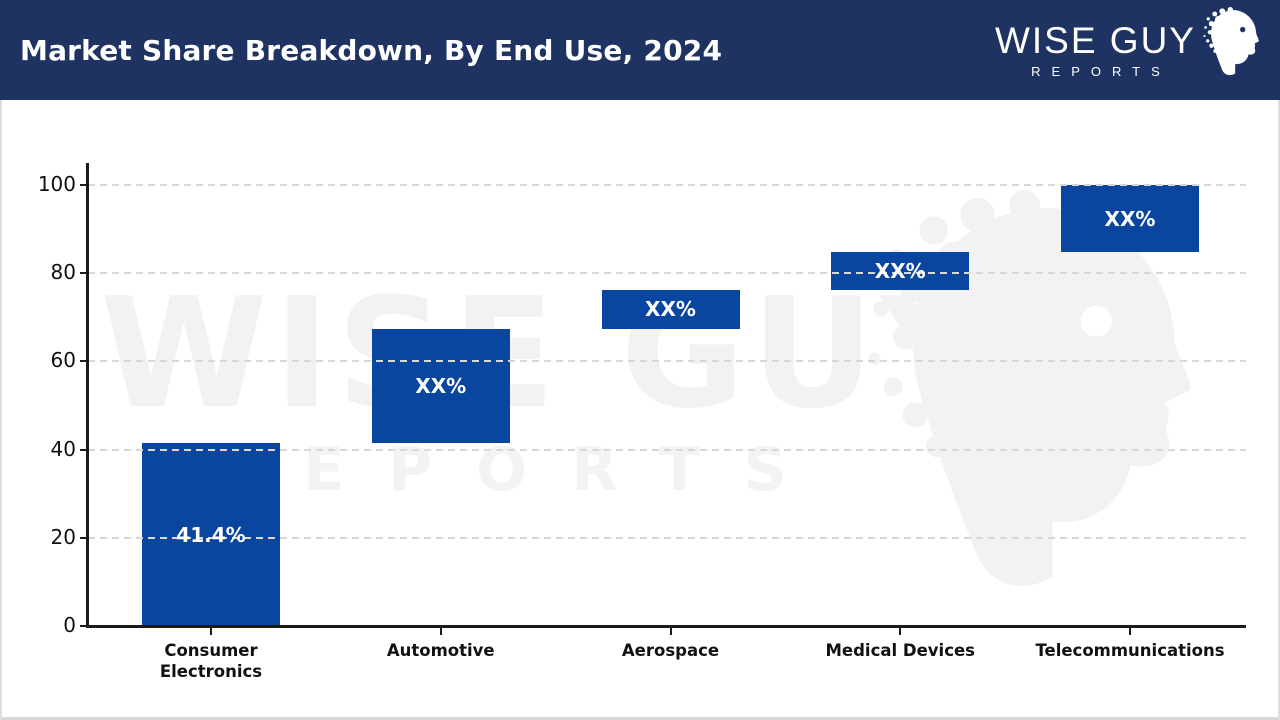 The width and height of the screenshot is (1280, 720). I want to click on brand-logo-text: WISE GUY REPORTS, so click(1095, 50).